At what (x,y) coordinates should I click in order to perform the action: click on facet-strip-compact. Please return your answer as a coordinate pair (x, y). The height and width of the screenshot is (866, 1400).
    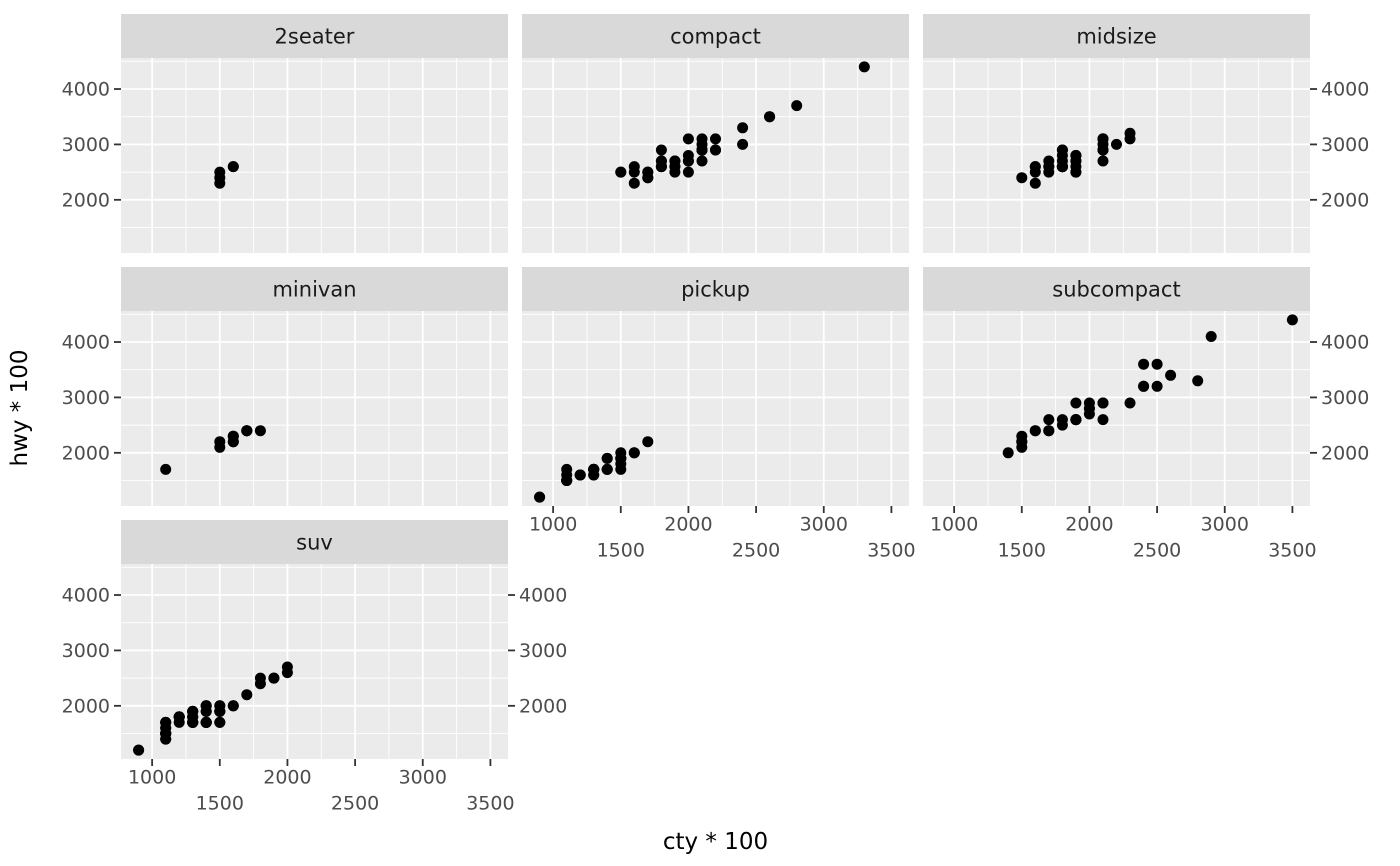
    Looking at the image, I should click on (715, 36).